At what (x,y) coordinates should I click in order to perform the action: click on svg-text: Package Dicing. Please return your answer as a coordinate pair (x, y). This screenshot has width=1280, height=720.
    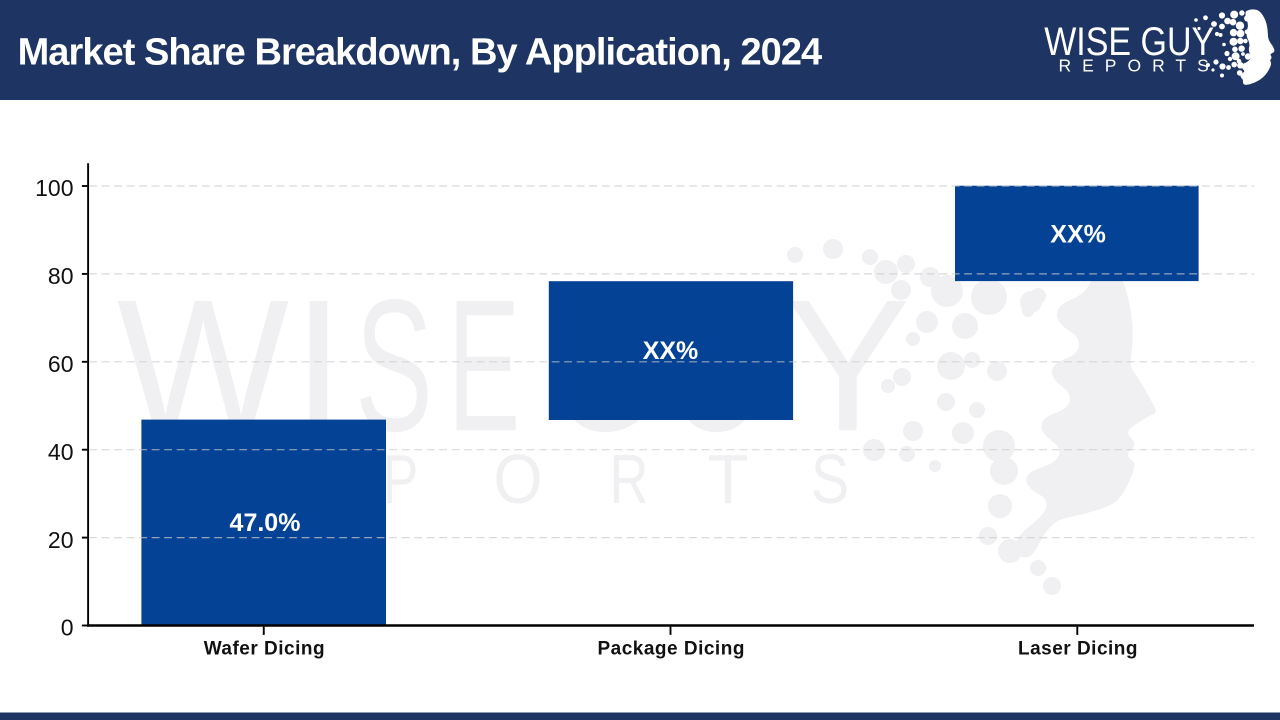
    Looking at the image, I should click on (670, 649).